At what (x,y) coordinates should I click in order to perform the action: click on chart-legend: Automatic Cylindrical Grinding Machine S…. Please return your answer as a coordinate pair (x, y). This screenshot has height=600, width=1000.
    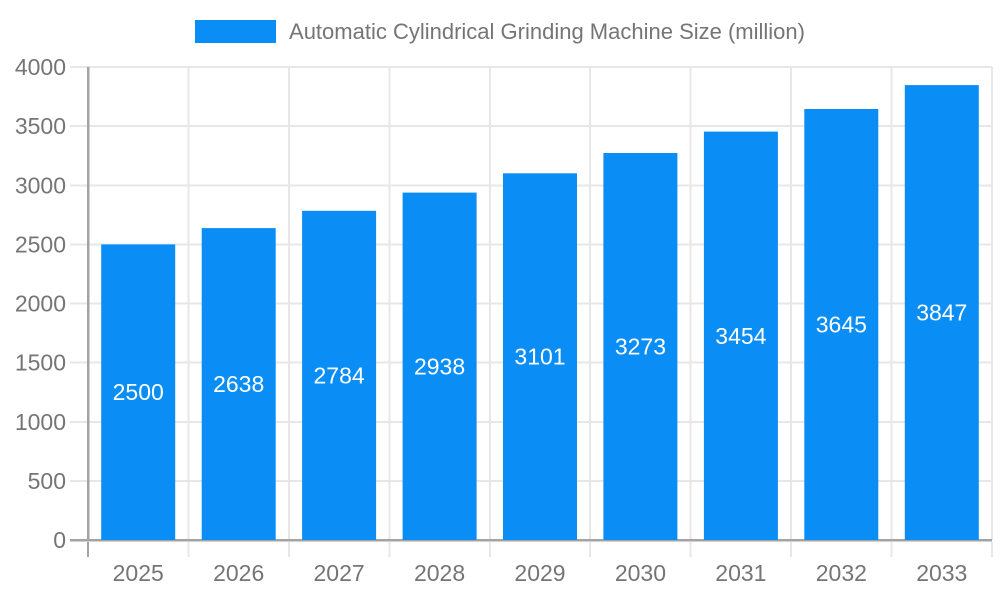
    Looking at the image, I should click on (500, 31).